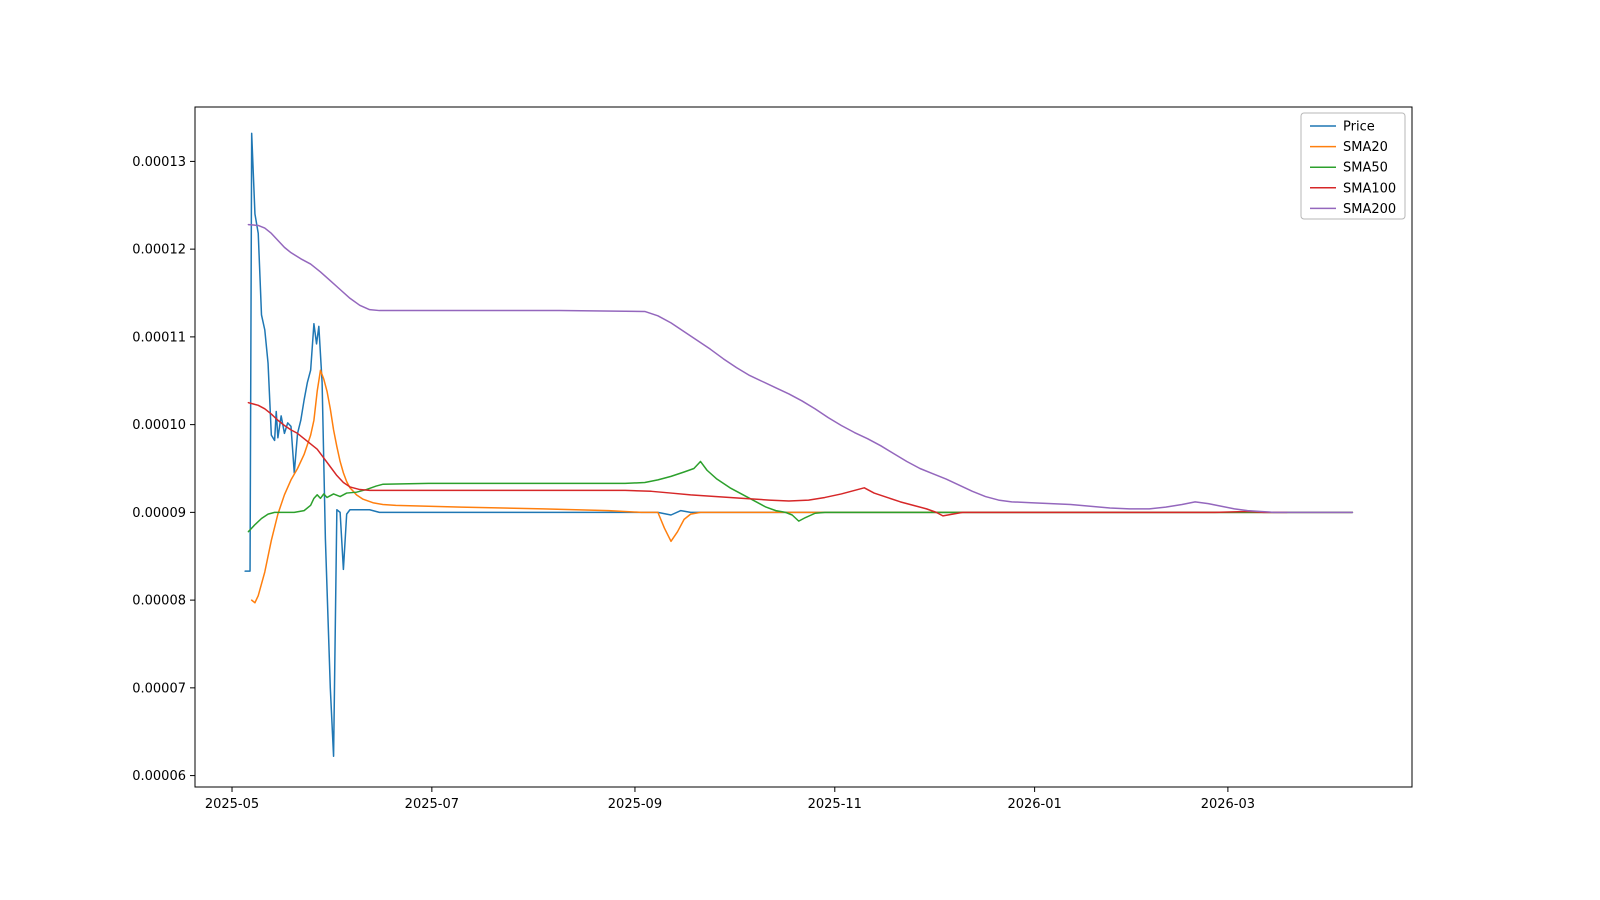 The width and height of the screenshot is (1600, 900). I want to click on x-tick-label: 2025-11, so click(835, 804).